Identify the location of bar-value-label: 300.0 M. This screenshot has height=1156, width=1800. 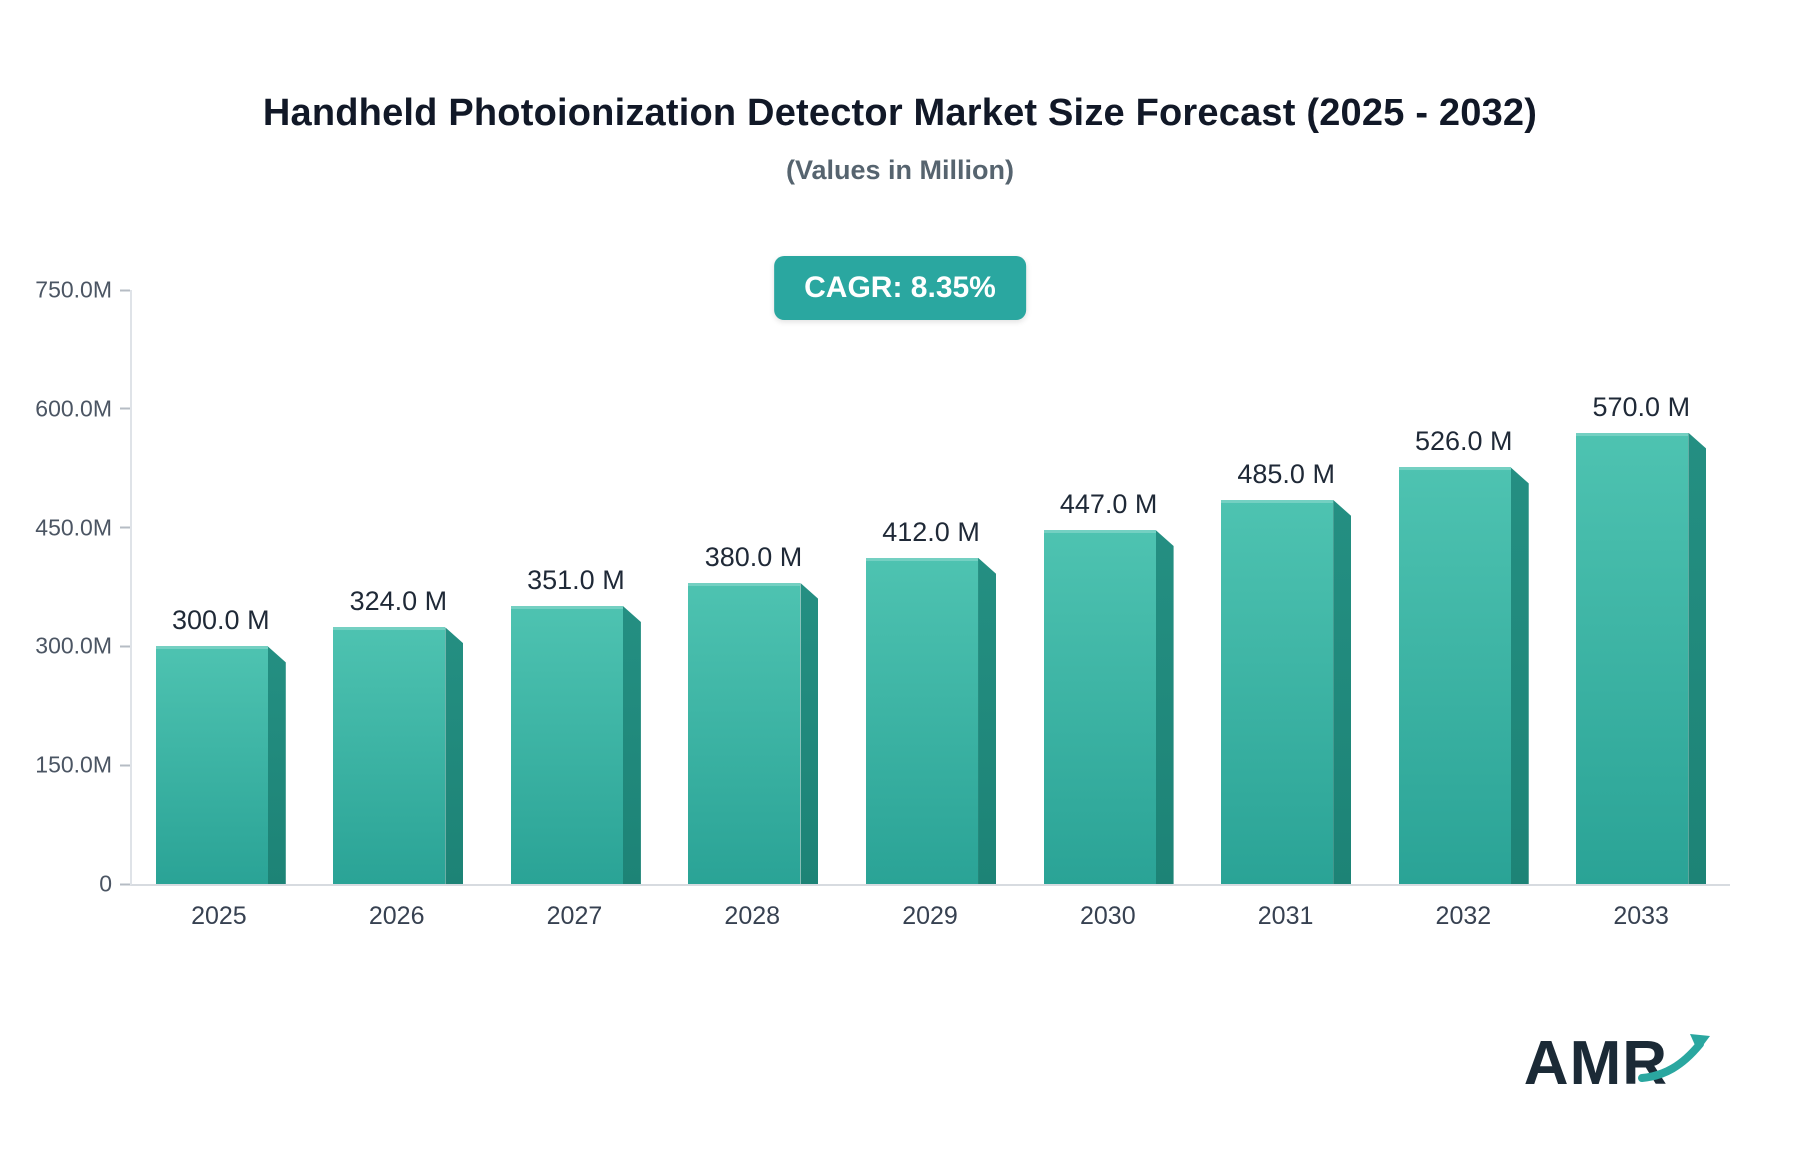
(221, 620).